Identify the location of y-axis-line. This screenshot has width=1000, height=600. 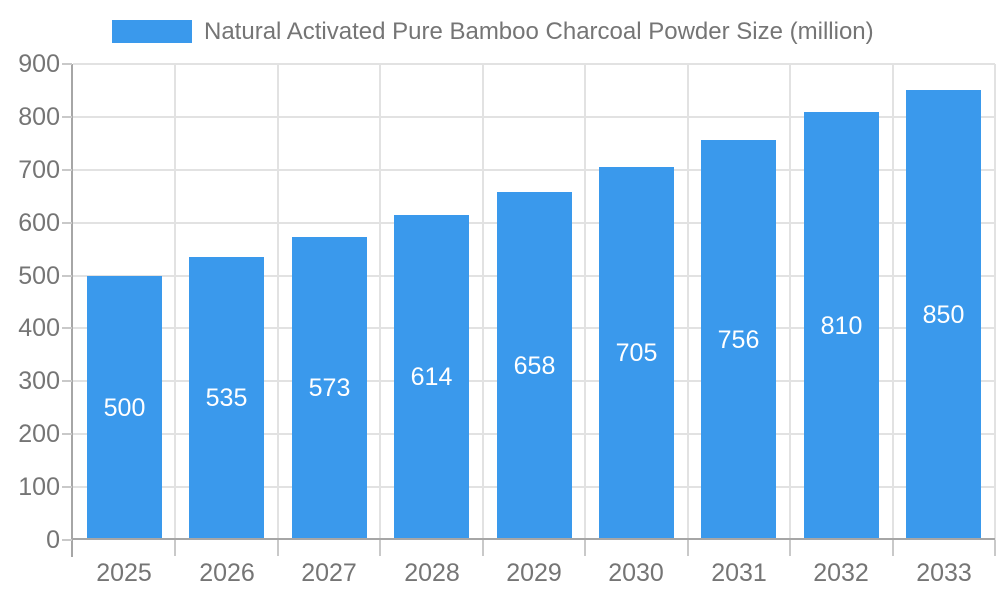
(72, 310).